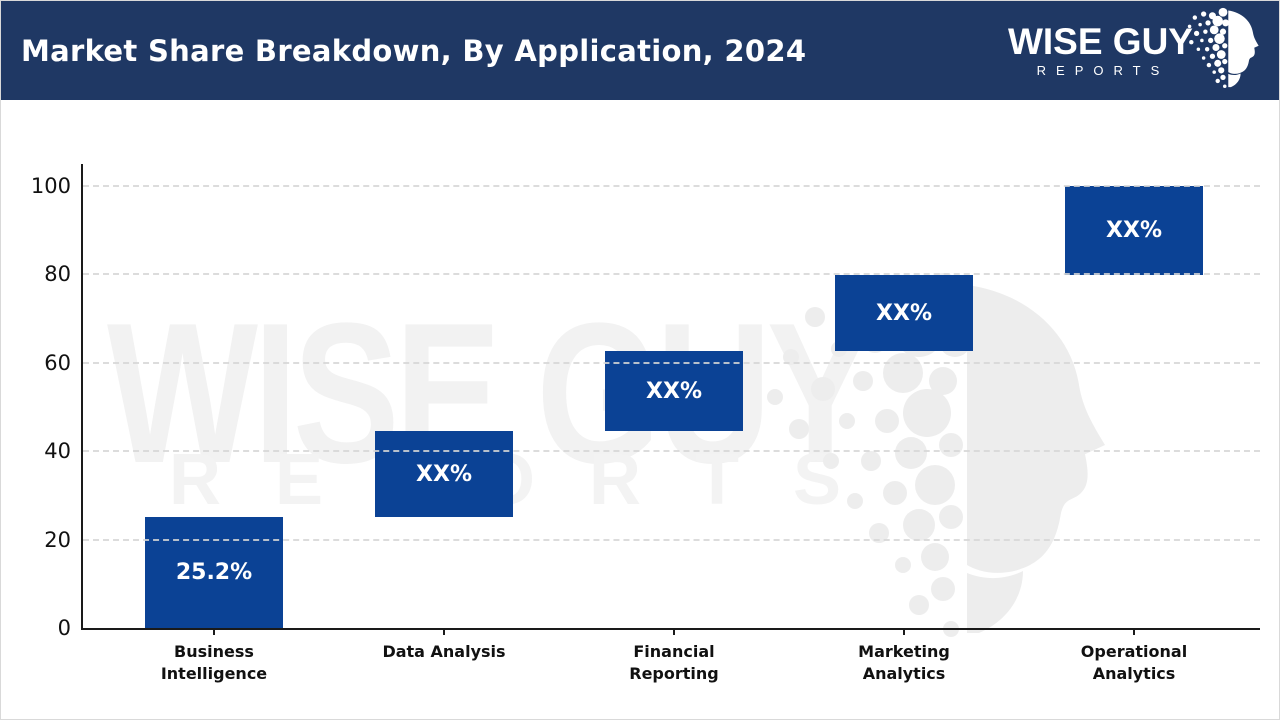  What do you see at coordinates (1103, 70) in the screenshot?
I see `logo-reports-label: REPORTS` at bounding box center [1103, 70].